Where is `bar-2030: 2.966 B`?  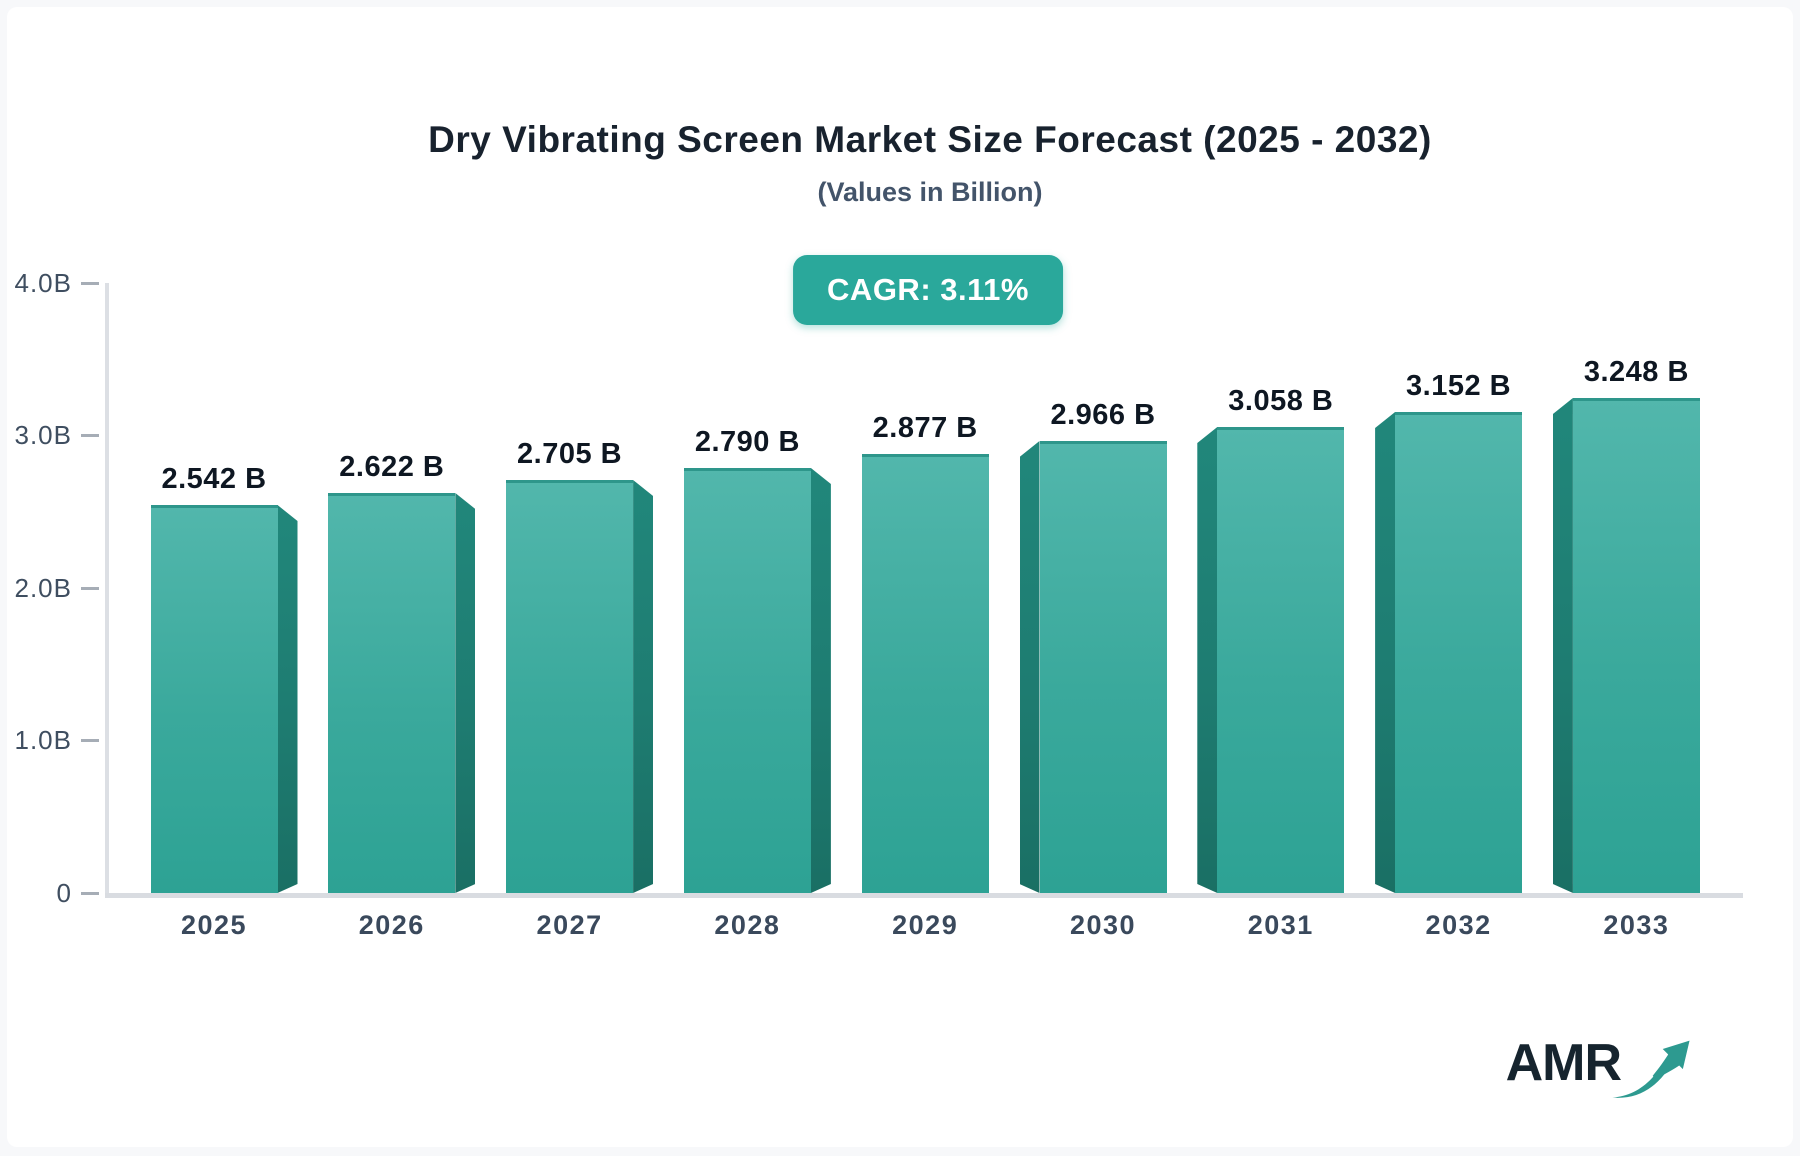 bar-2030: 2.966 B is located at coordinates (1103, 646).